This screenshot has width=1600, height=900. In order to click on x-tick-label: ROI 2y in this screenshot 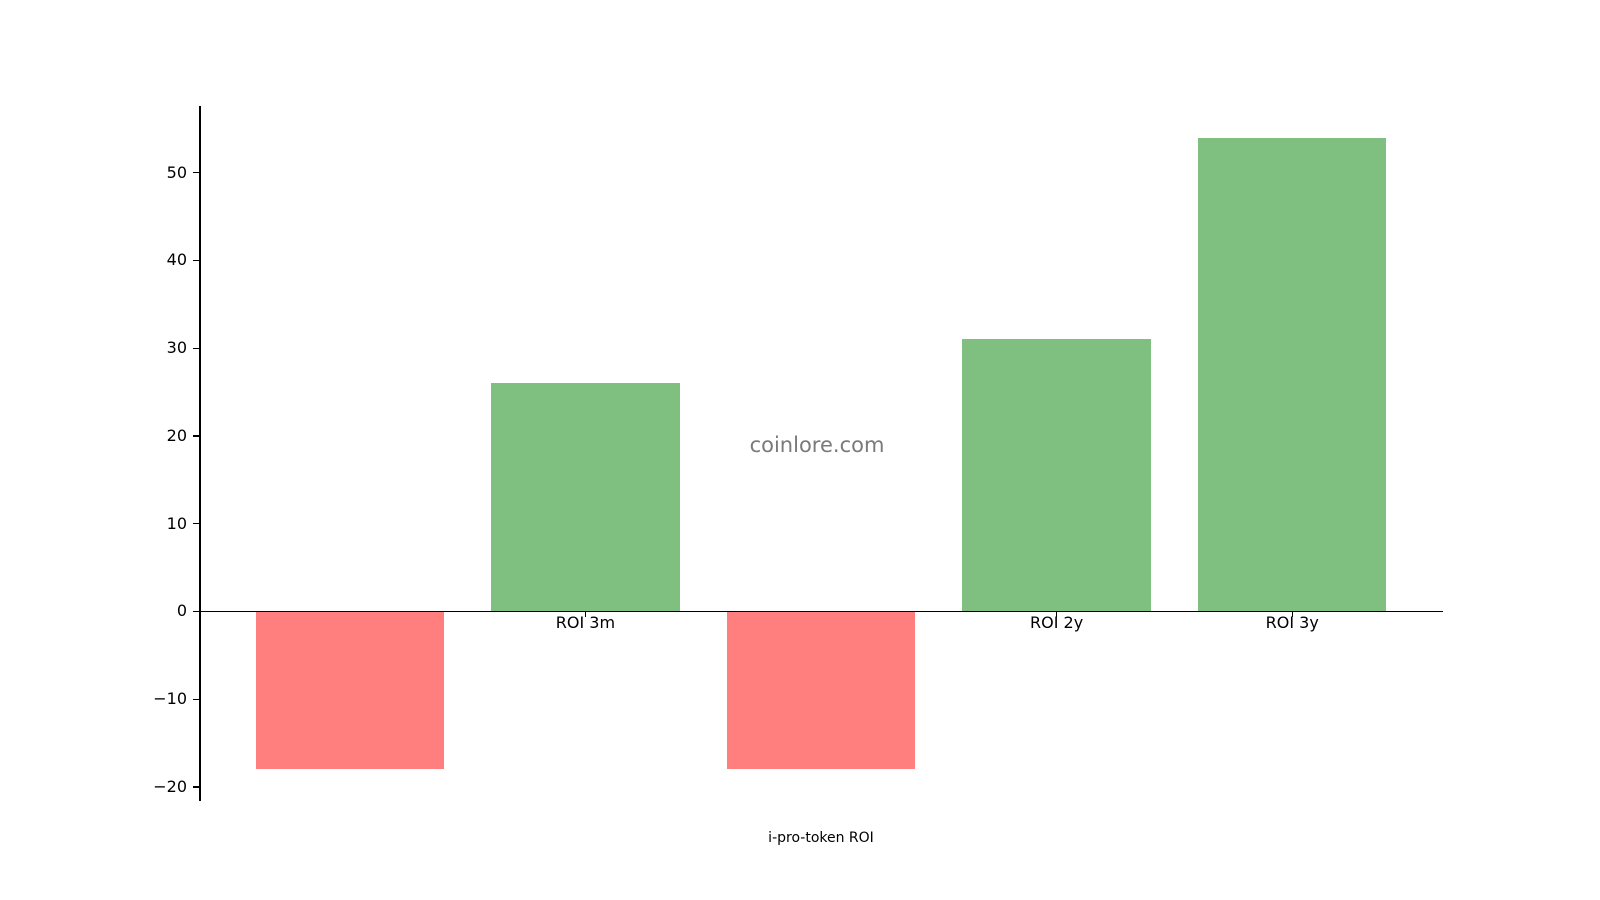, I will do `click(1057, 623)`.